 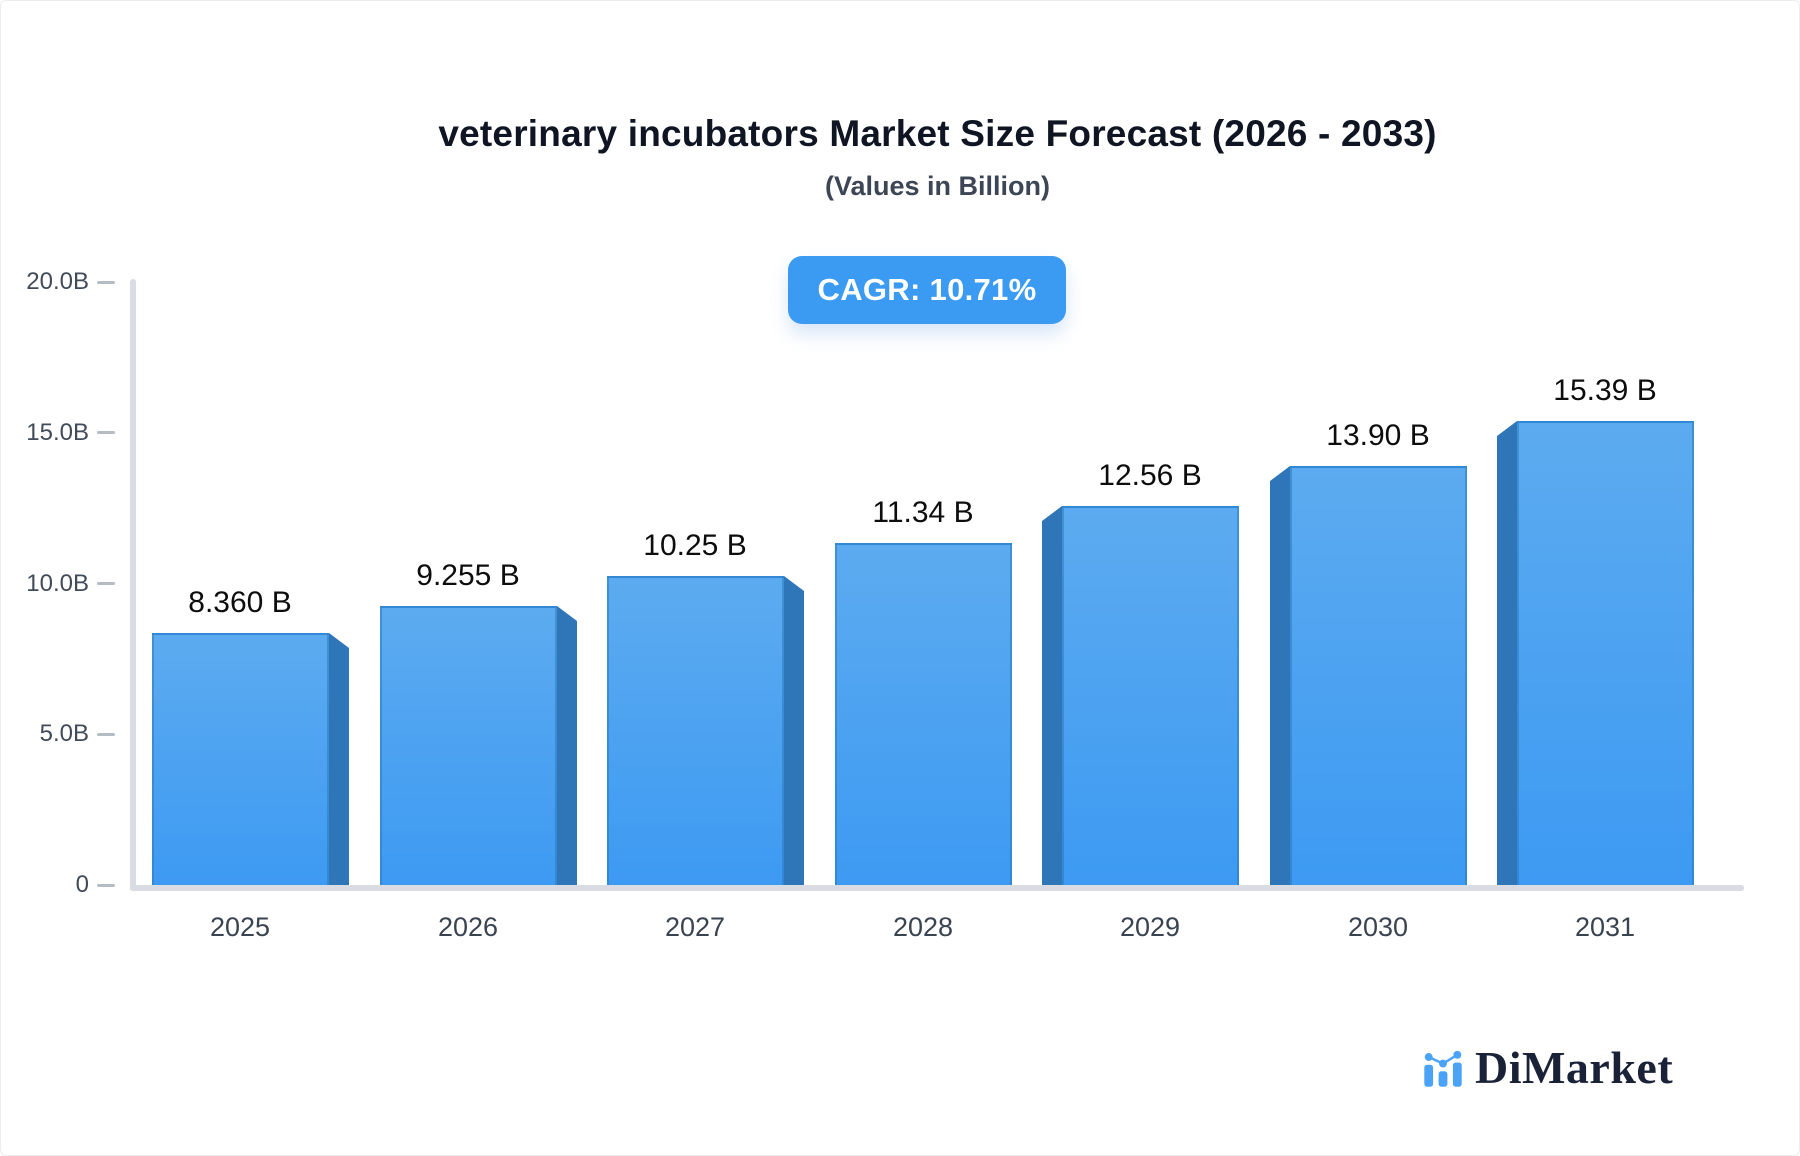 I want to click on x-axis-label-2029: 2029, so click(x=1150, y=927).